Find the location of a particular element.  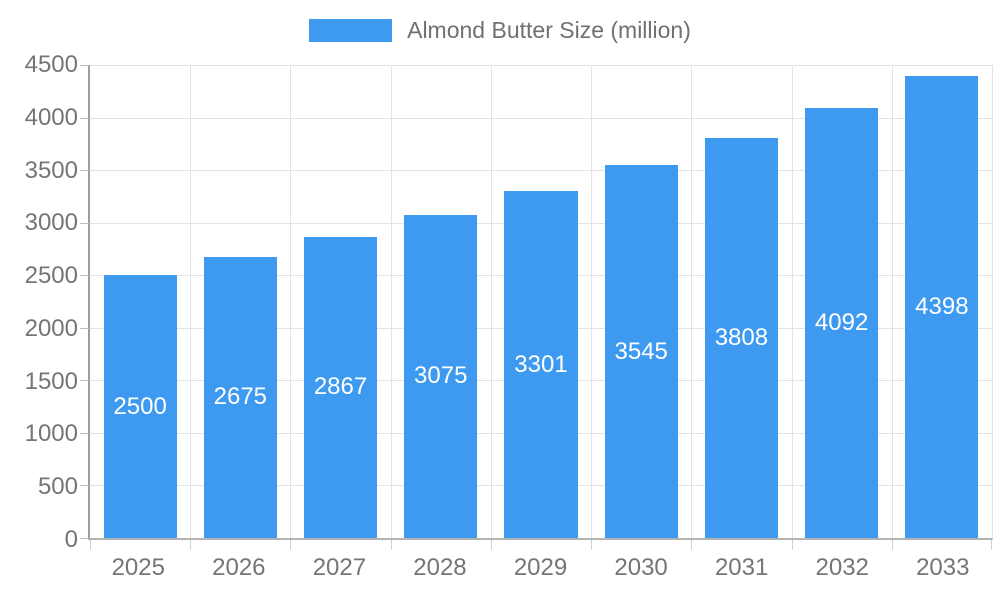

category-column: 3075 is located at coordinates (441, 301).